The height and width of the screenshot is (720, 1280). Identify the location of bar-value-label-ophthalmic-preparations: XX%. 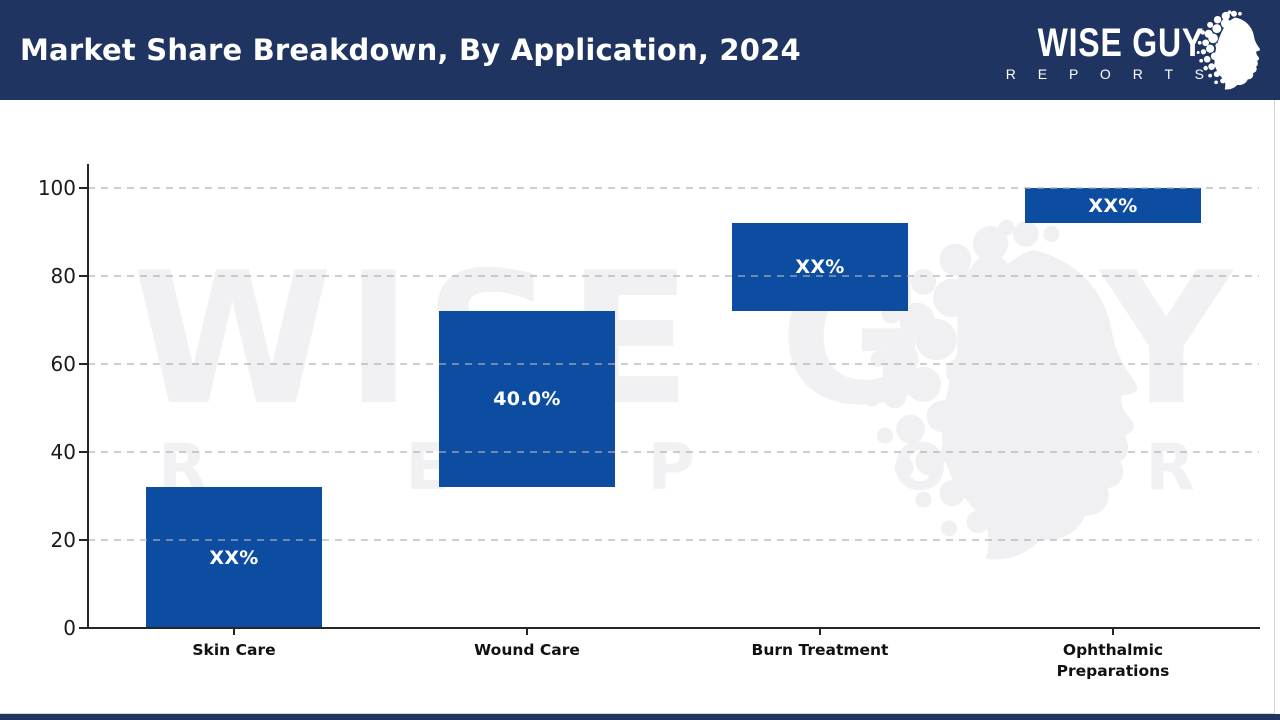
(1113, 205).